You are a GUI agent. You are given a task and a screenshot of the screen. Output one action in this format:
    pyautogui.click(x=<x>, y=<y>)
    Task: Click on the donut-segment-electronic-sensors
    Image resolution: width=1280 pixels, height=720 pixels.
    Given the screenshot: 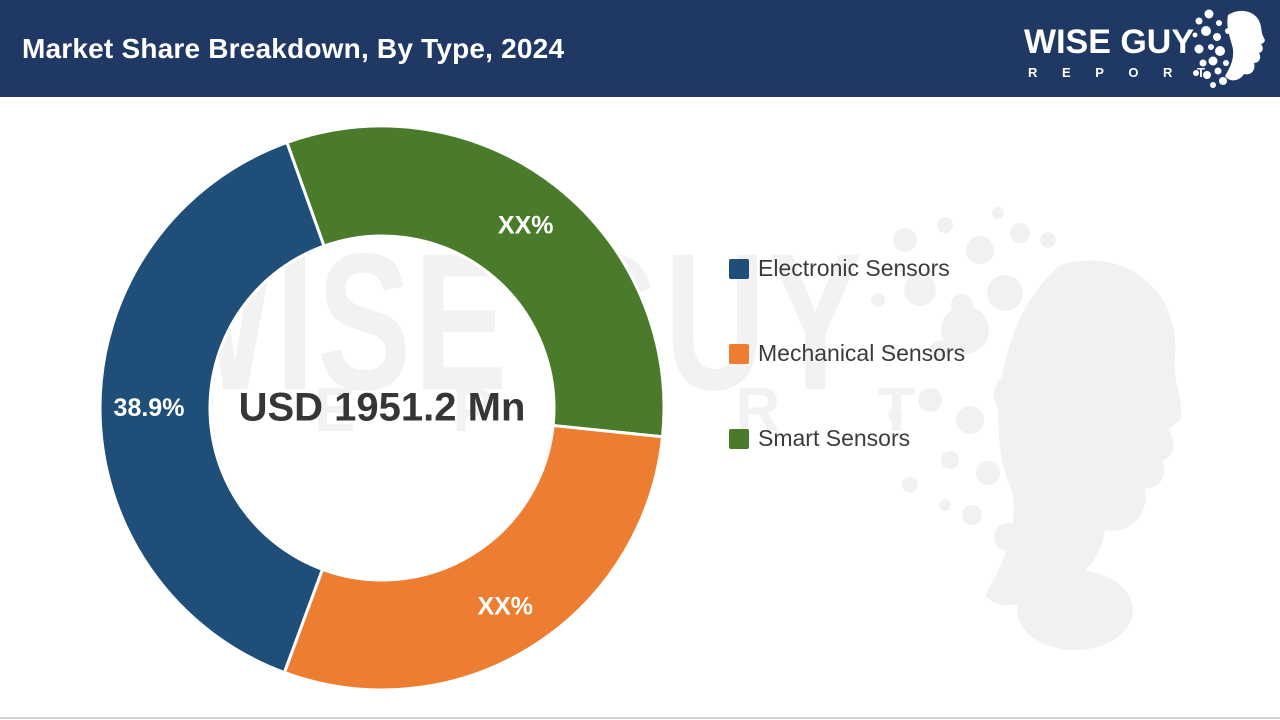 What is the action you would take?
    pyautogui.click(x=212, y=407)
    